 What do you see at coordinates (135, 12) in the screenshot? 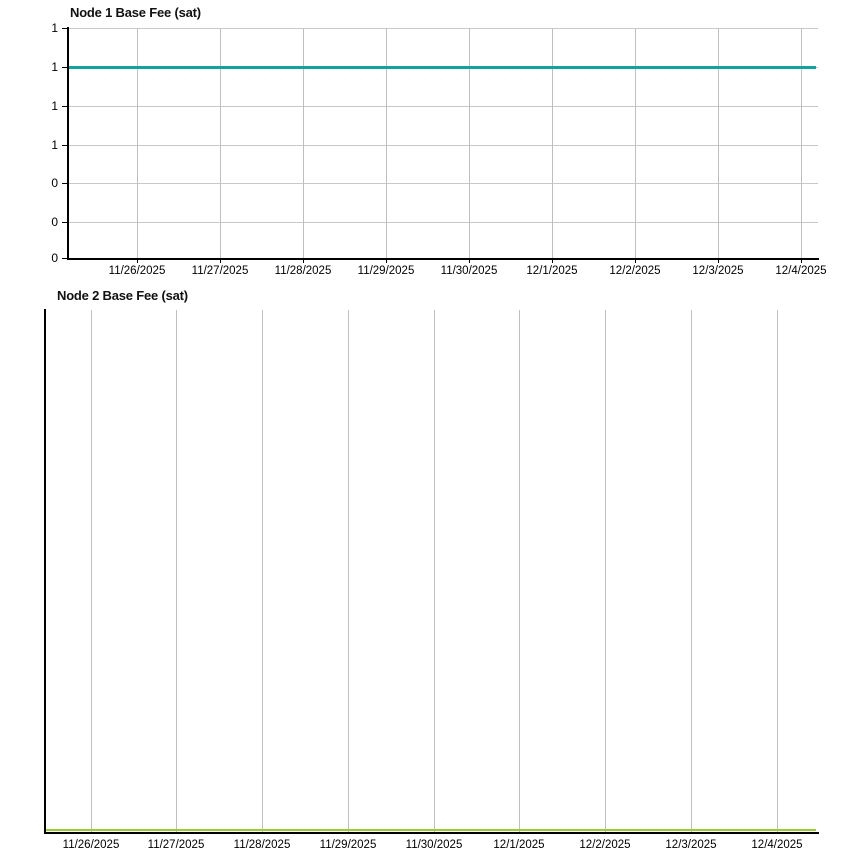
I see `chart-title-node1: Node 1 Base Fee (sat)` at bounding box center [135, 12].